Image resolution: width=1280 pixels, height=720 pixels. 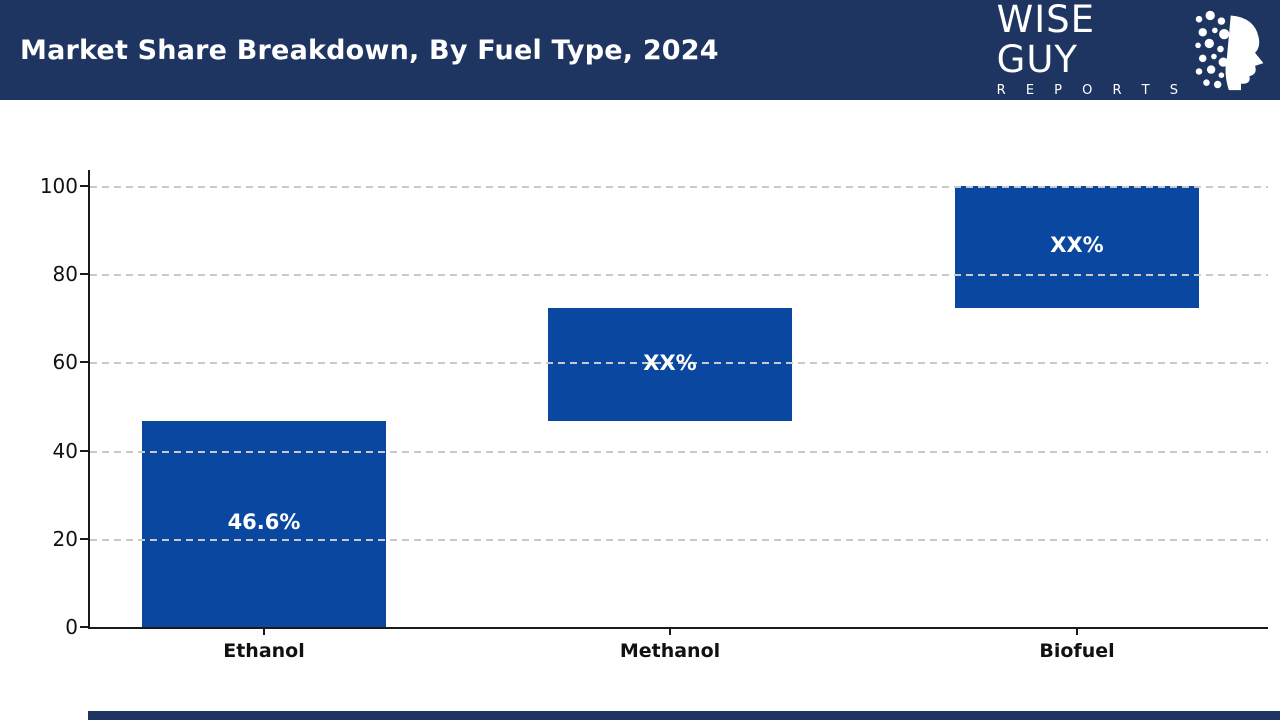 What do you see at coordinates (58, 186) in the screenshot?
I see `y-tick-label: 100` at bounding box center [58, 186].